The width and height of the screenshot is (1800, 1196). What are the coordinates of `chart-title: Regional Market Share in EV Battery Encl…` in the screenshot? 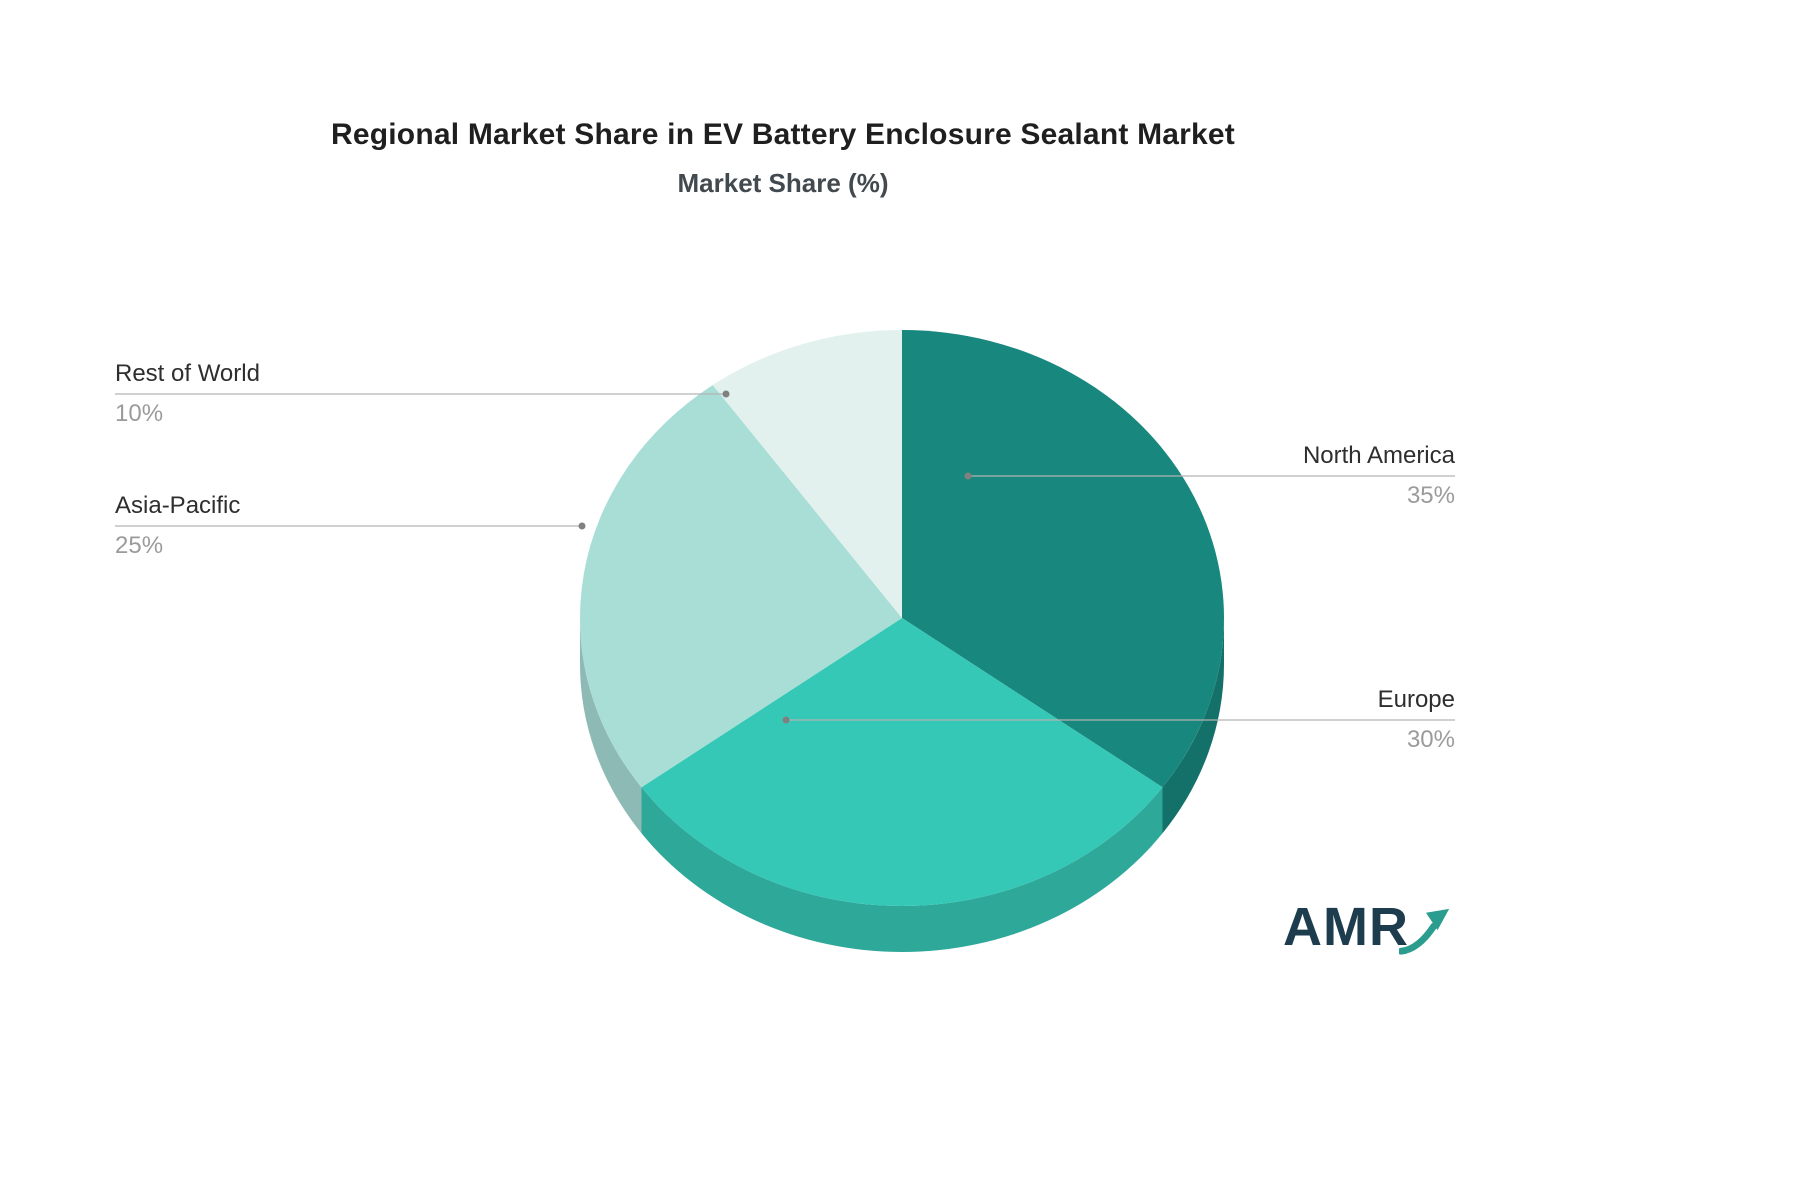 It's located at (783, 134).